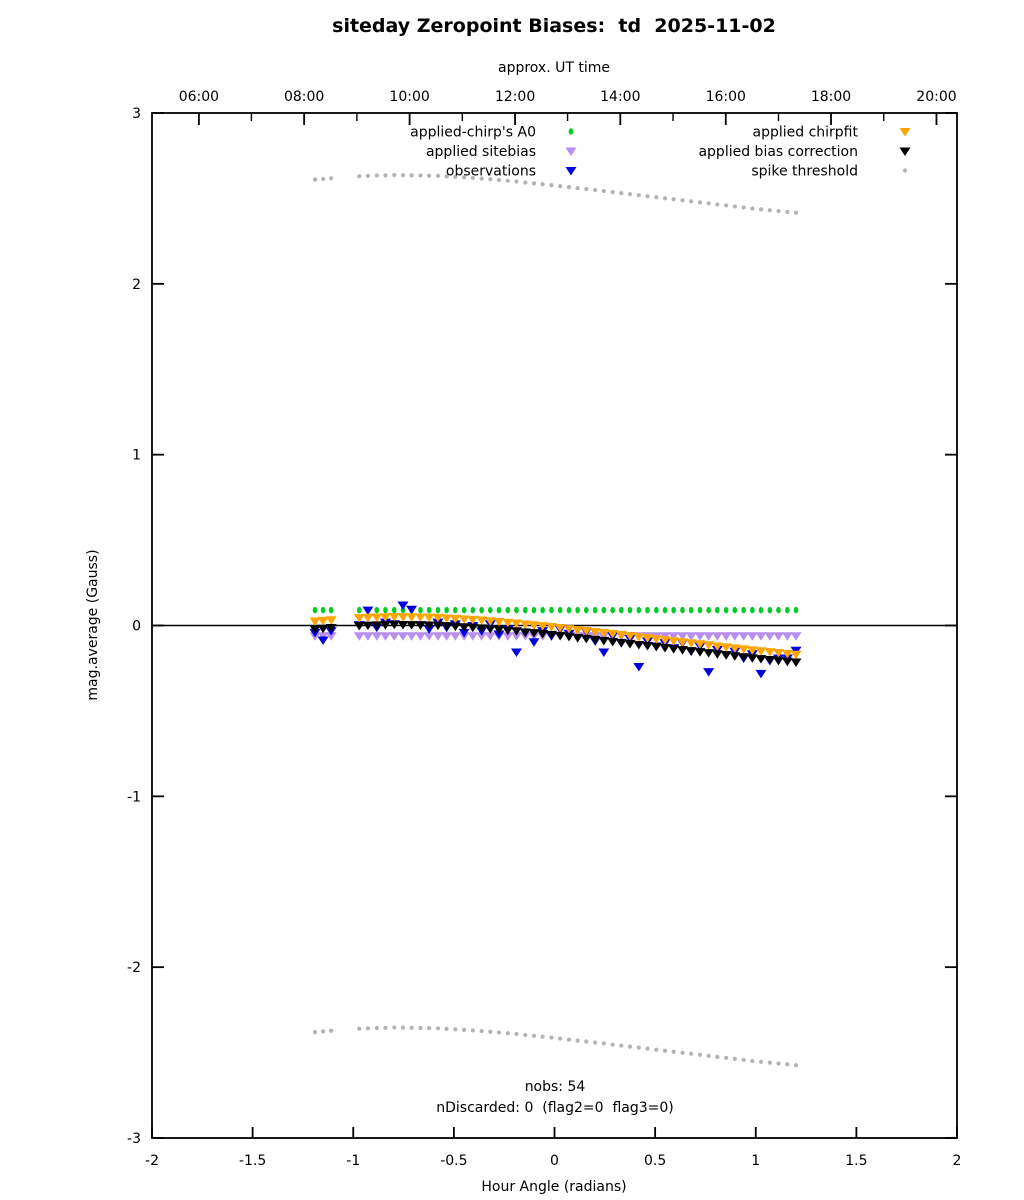  Describe the element at coordinates (136, 627) in the screenshot. I see `y-axis-tick-label: 0` at that location.